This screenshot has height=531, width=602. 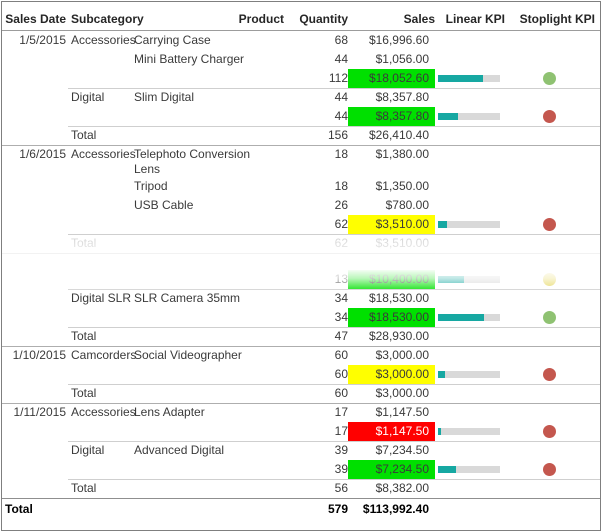 What do you see at coordinates (341, 317) in the screenshot?
I see `quantity-cell: 34` at bounding box center [341, 317].